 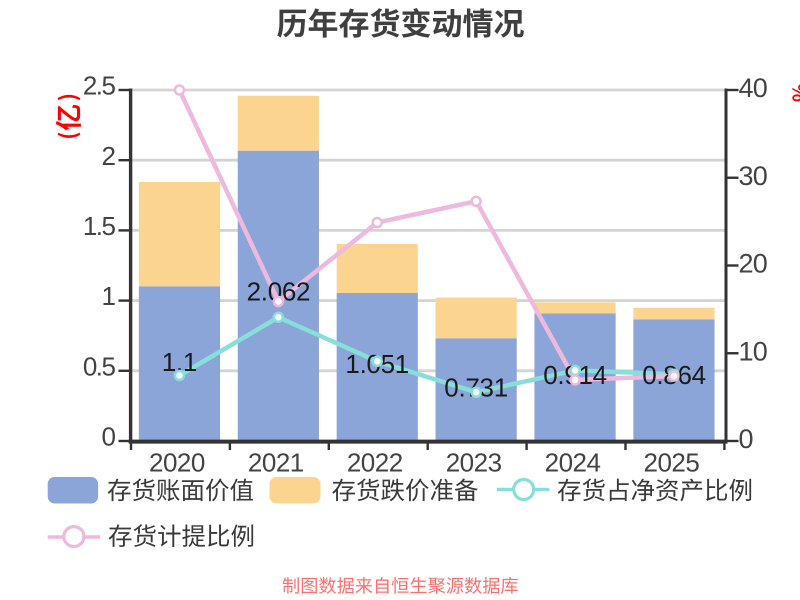 I want to click on svg-text: 2023, so click(x=474, y=463).